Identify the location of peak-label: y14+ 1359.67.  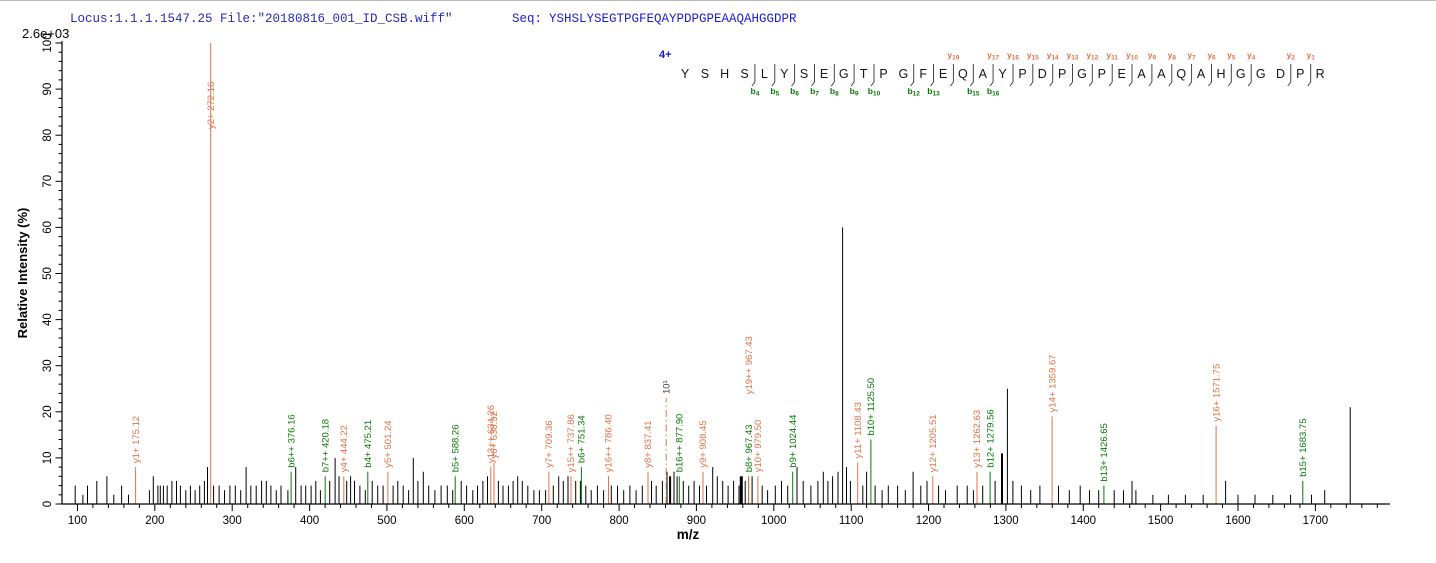
(1052, 384).